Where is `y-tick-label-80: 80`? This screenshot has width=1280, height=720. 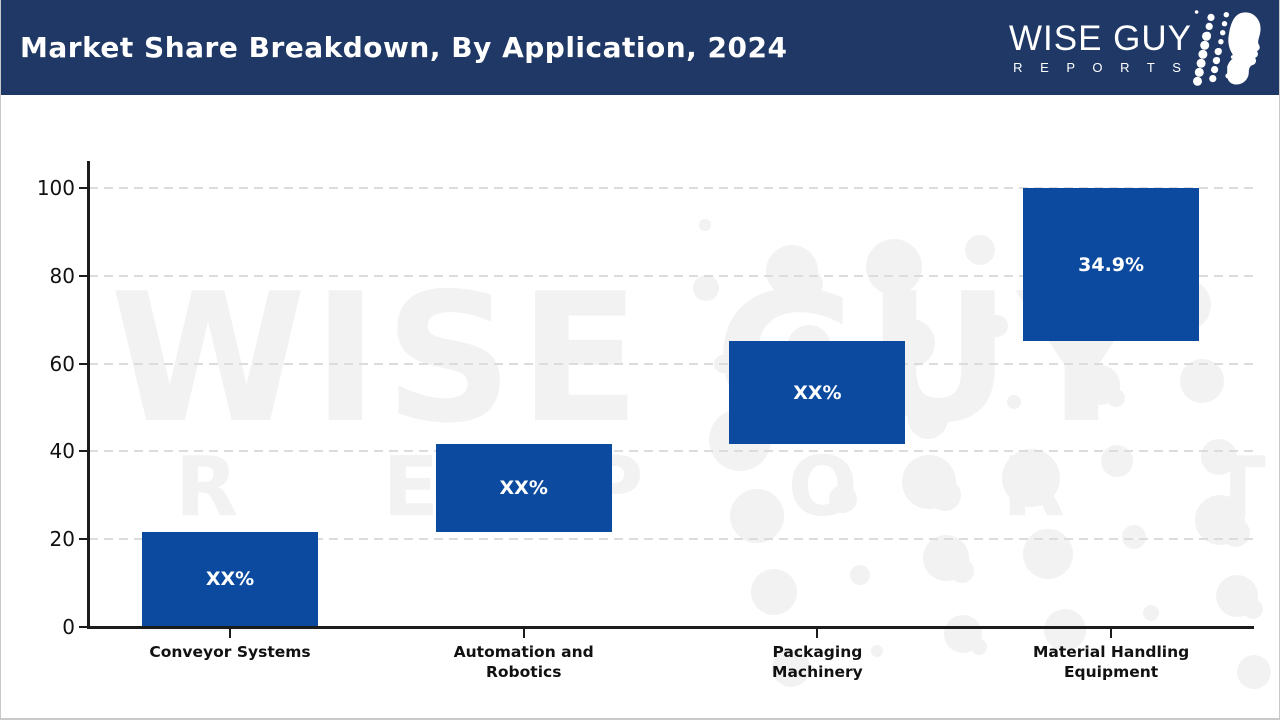
y-tick-label-80: 80 is located at coordinates (62, 275).